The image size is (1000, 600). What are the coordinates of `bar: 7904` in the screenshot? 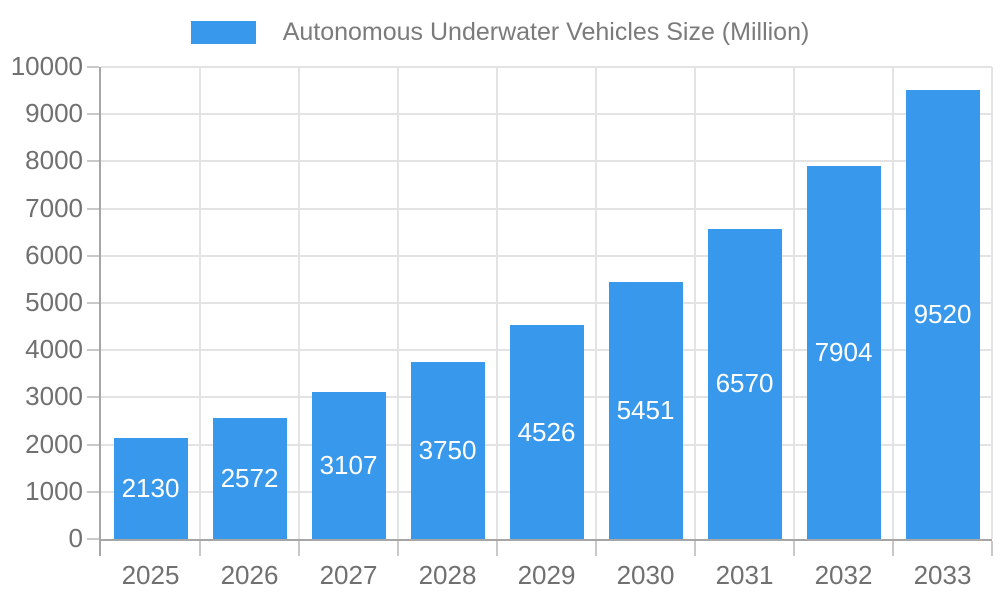 It's located at (843, 352).